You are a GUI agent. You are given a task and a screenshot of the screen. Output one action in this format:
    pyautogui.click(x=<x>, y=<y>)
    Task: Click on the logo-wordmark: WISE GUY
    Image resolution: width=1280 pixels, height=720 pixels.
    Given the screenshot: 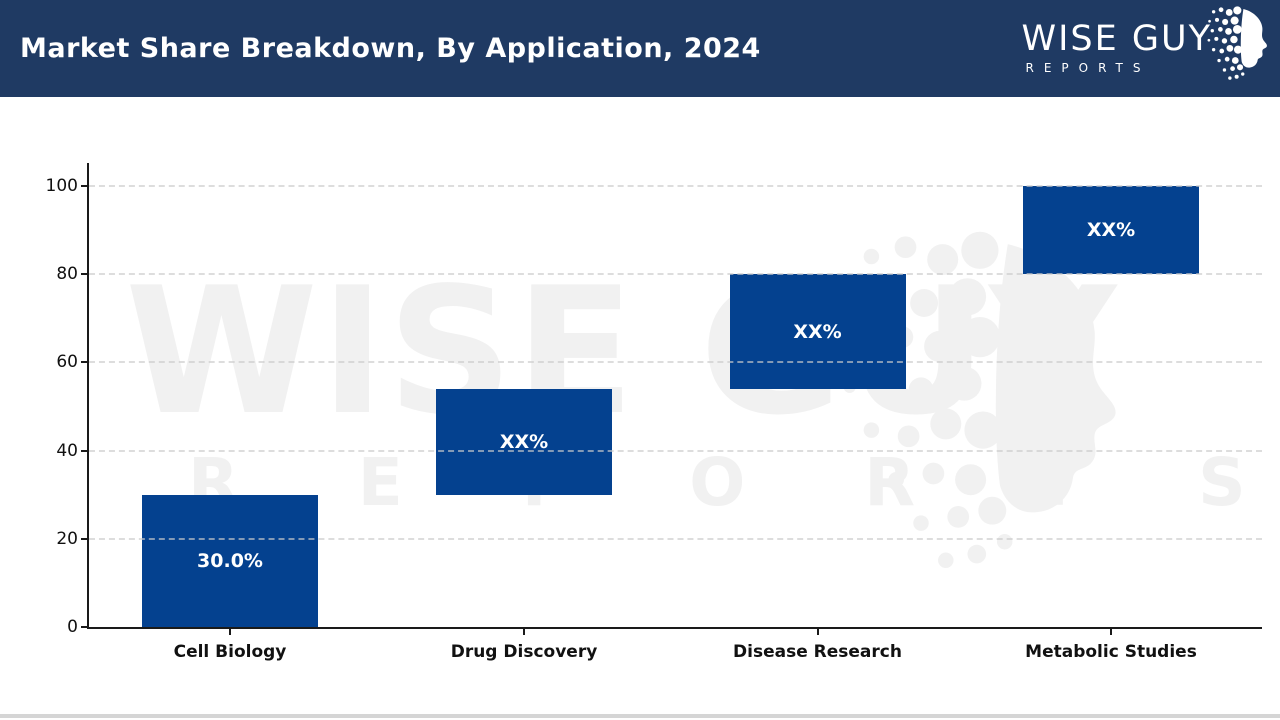 What is the action you would take?
    pyautogui.click(x=1116, y=39)
    